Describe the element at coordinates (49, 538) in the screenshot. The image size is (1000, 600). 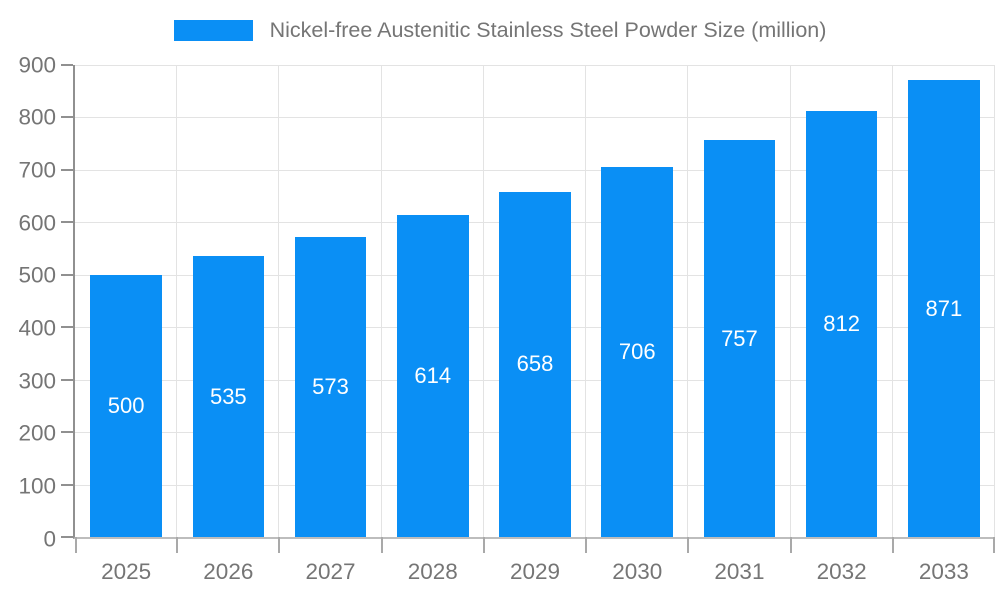
I see `y-tick-label: 0` at that location.